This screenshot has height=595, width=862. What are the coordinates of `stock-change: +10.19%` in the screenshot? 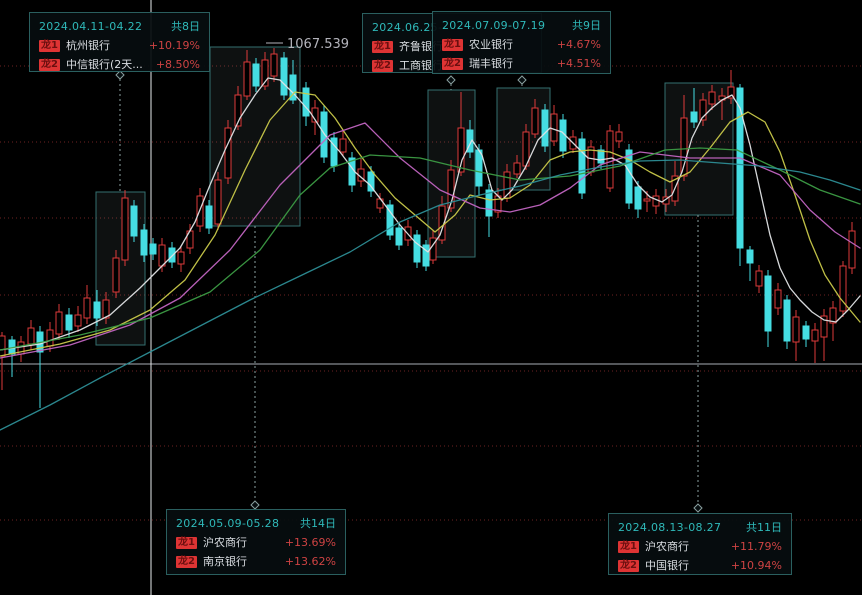 It's located at (174, 45).